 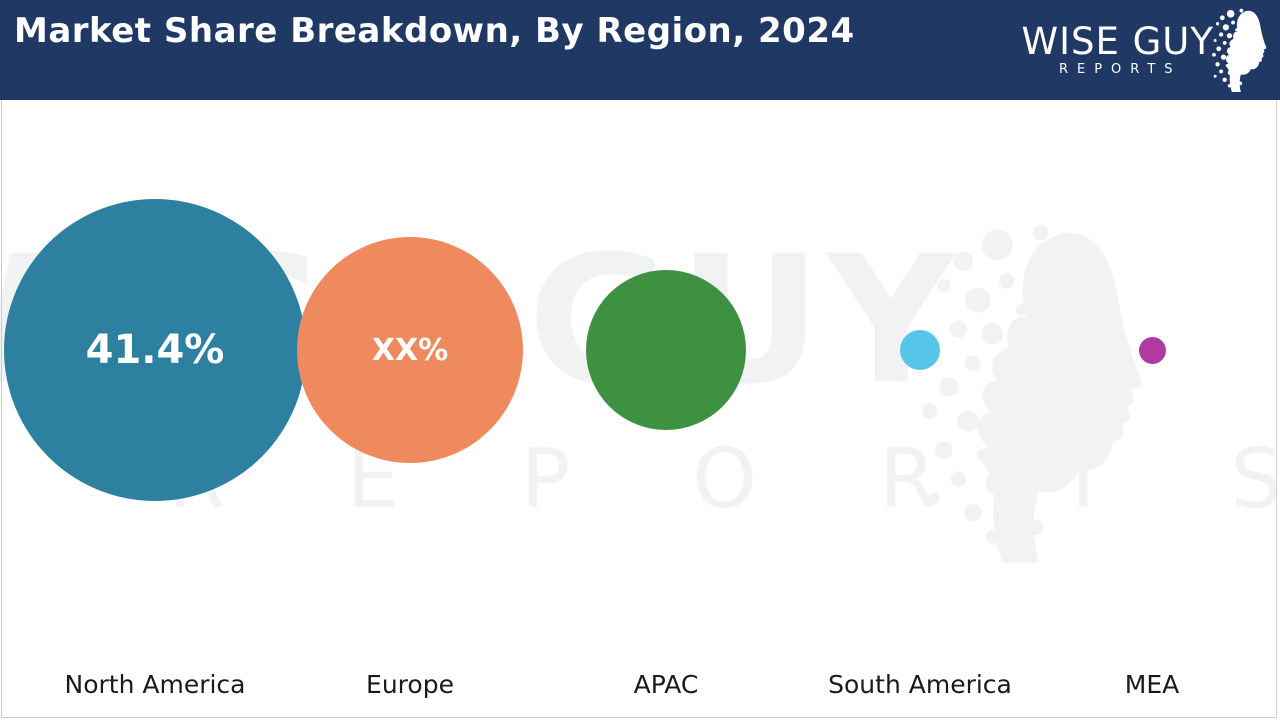 I want to click on bubble-south-america, so click(x=920, y=350).